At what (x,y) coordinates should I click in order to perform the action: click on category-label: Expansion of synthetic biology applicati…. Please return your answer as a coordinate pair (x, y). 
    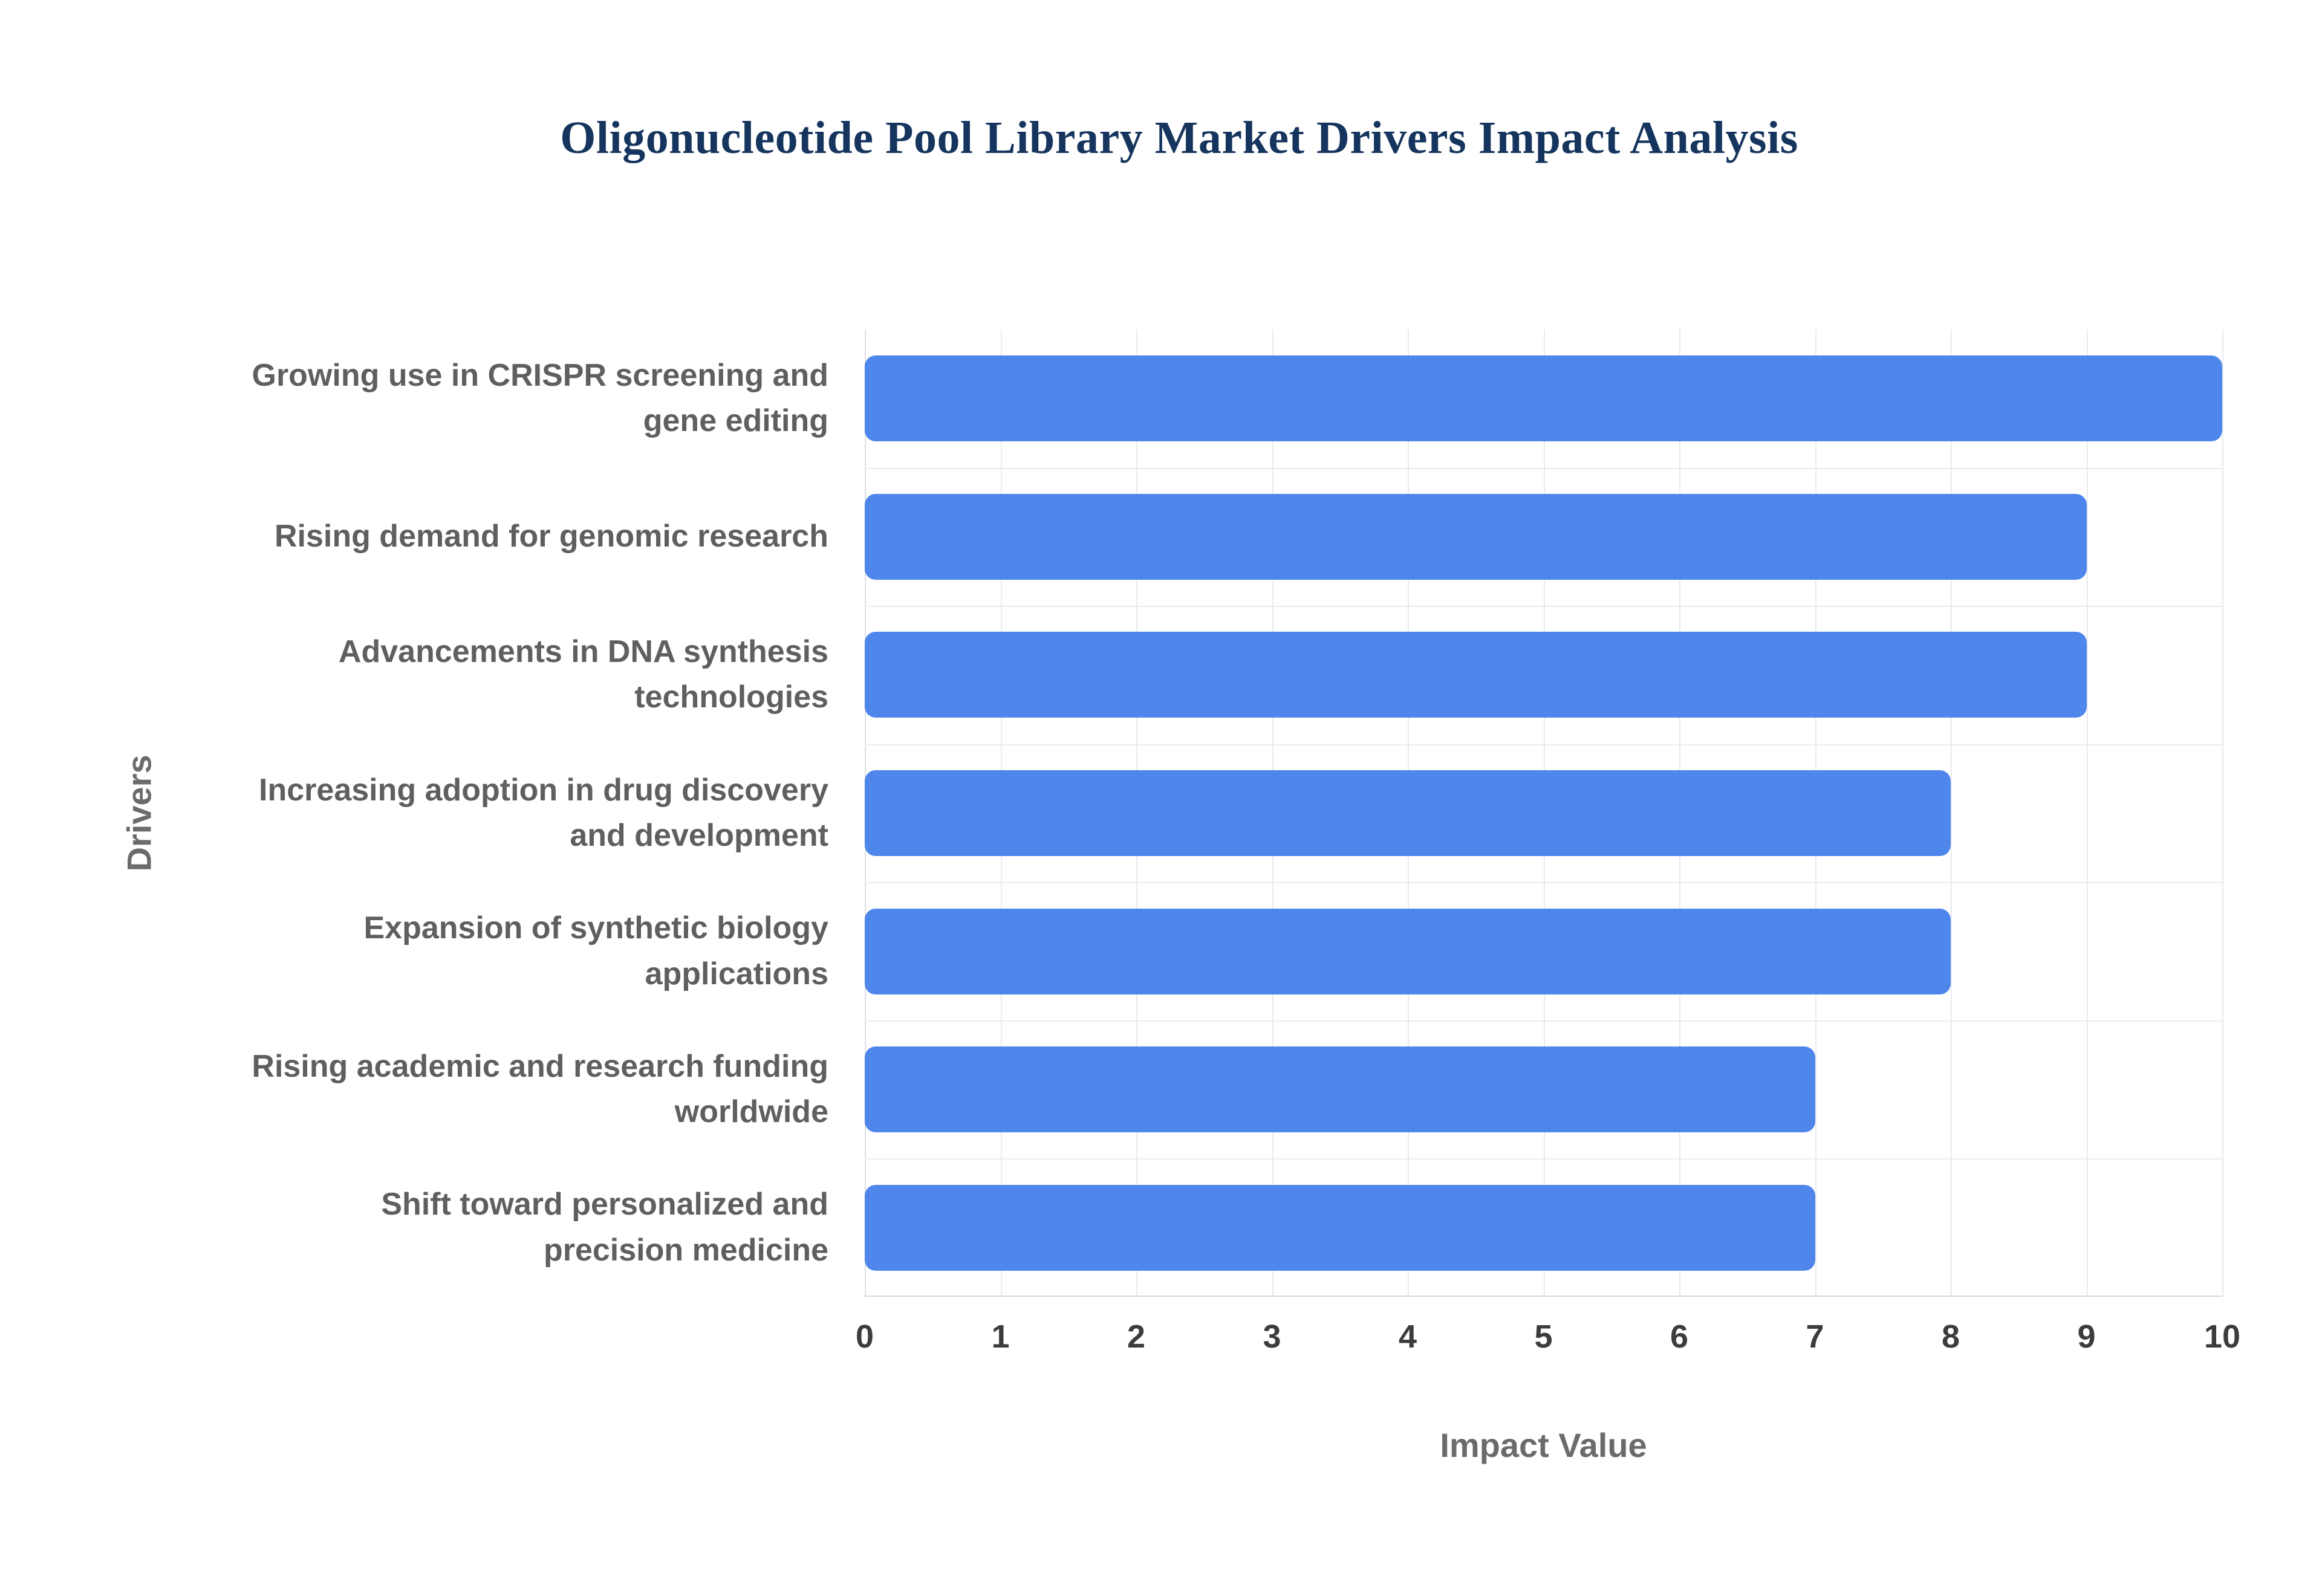
    Looking at the image, I should click on (538, 951).